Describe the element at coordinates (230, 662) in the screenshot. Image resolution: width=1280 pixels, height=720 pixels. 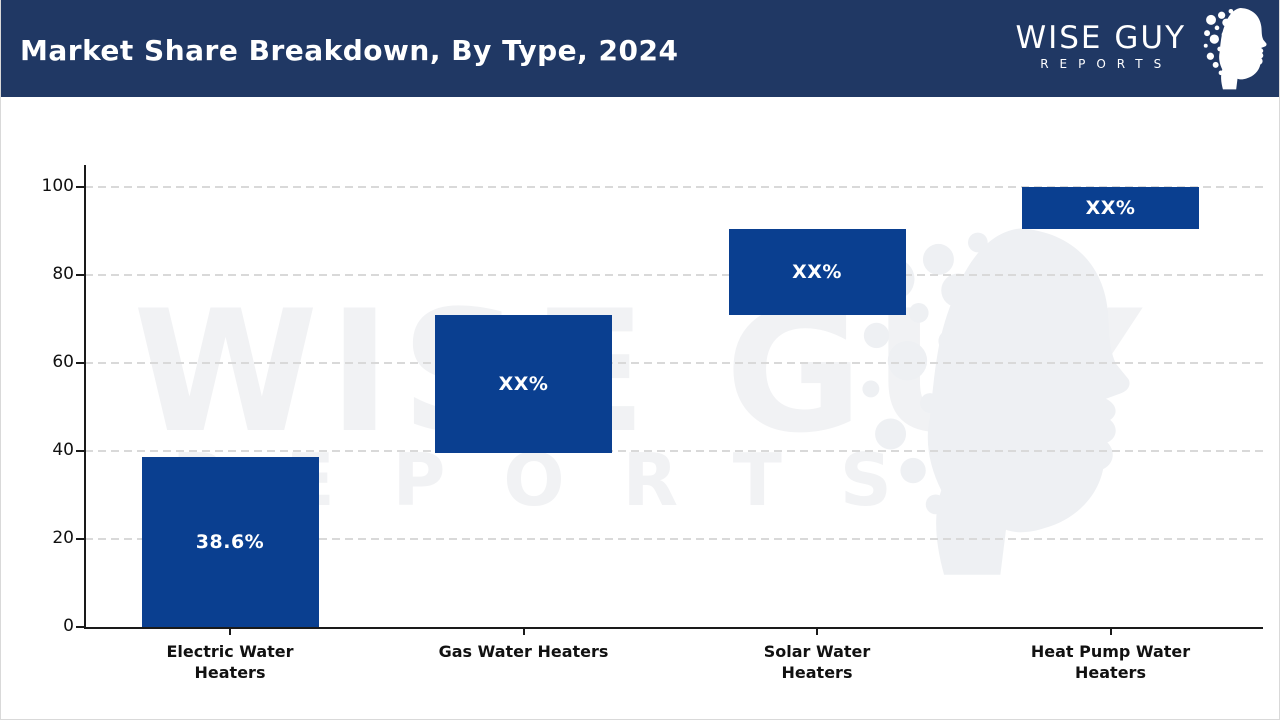
I see `x-category-label: Electric Water Heaters` at that location.